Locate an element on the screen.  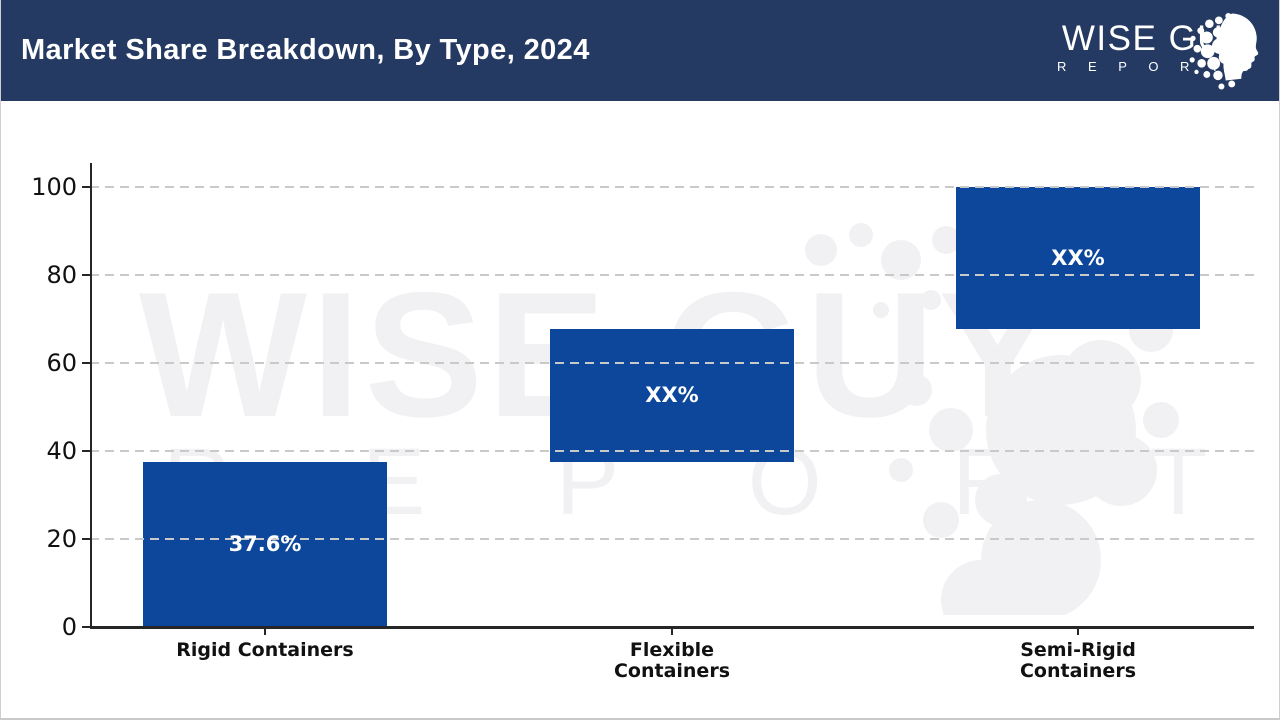
y-tick-label: 100 is located at coordinates (54, 187).